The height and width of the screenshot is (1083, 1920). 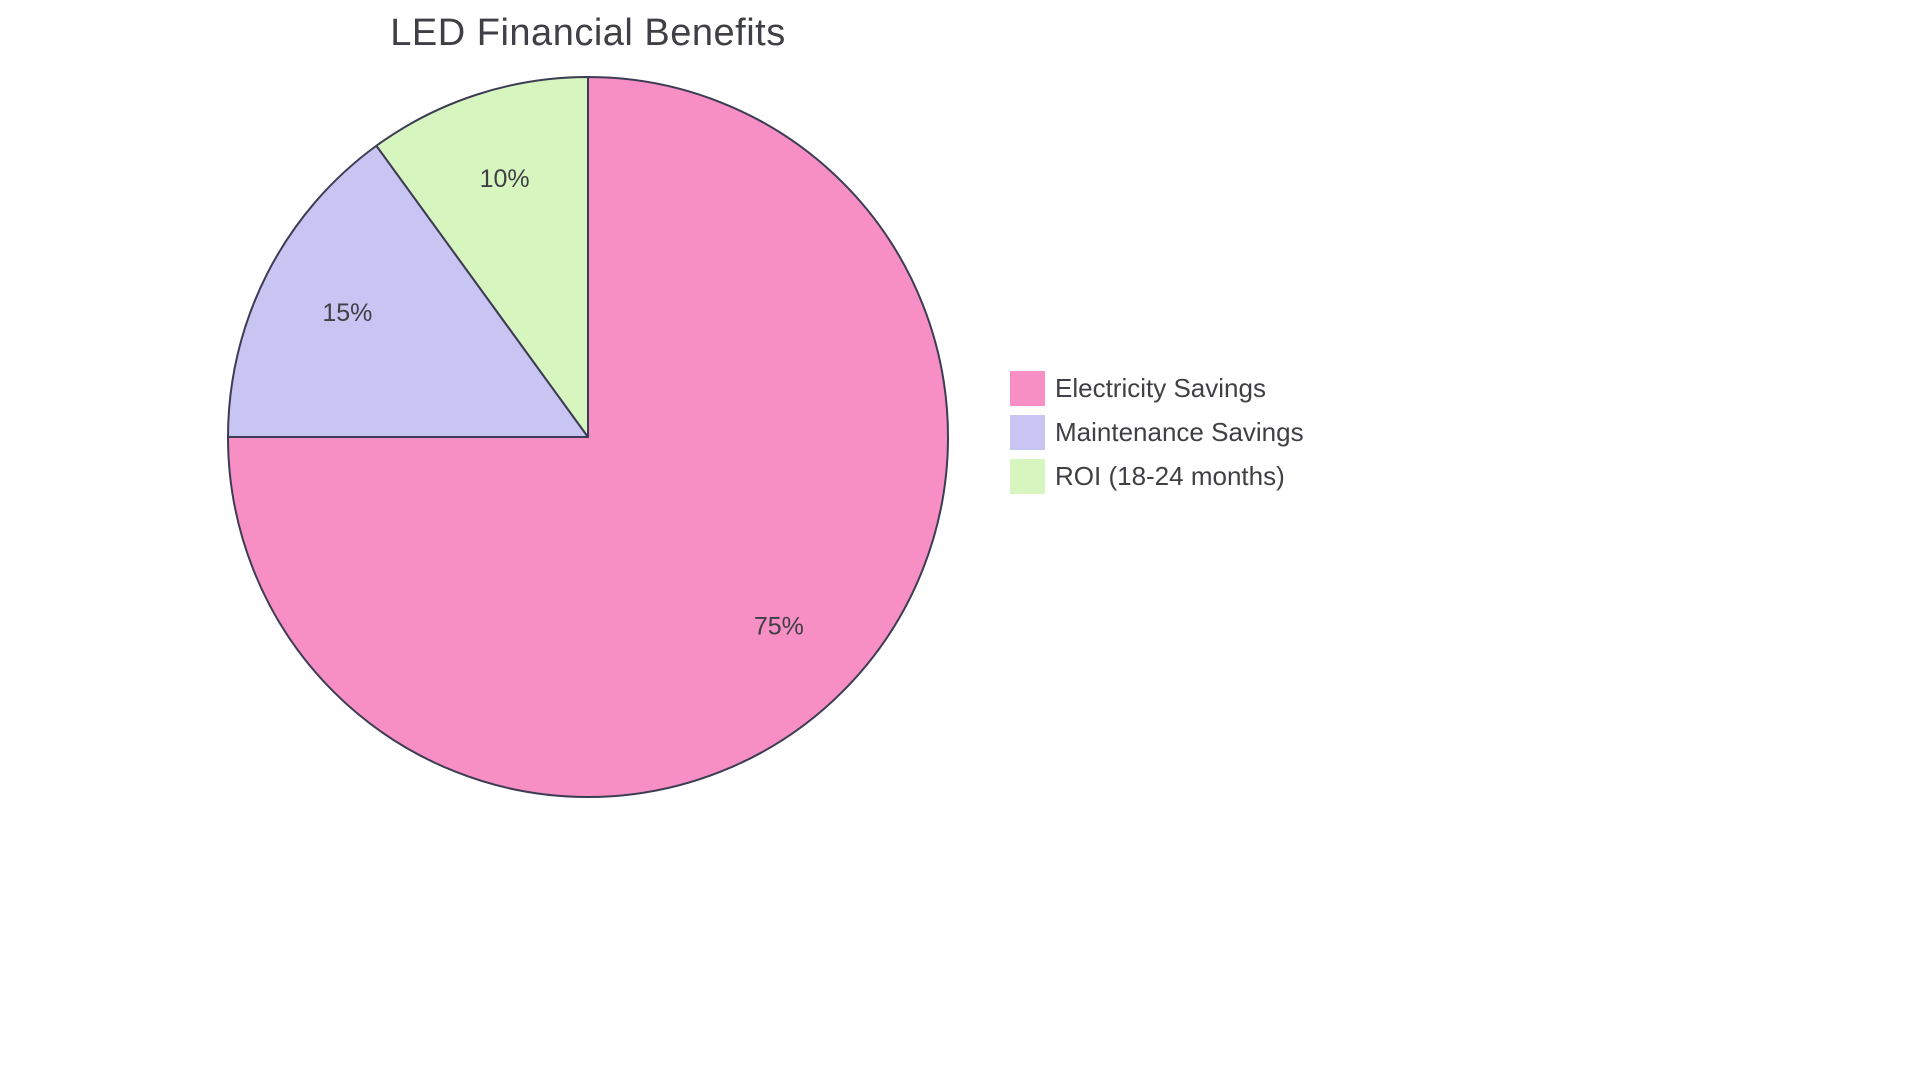 I want to click on pie-slice-value-label: 15%, so click(x=347, y=313).